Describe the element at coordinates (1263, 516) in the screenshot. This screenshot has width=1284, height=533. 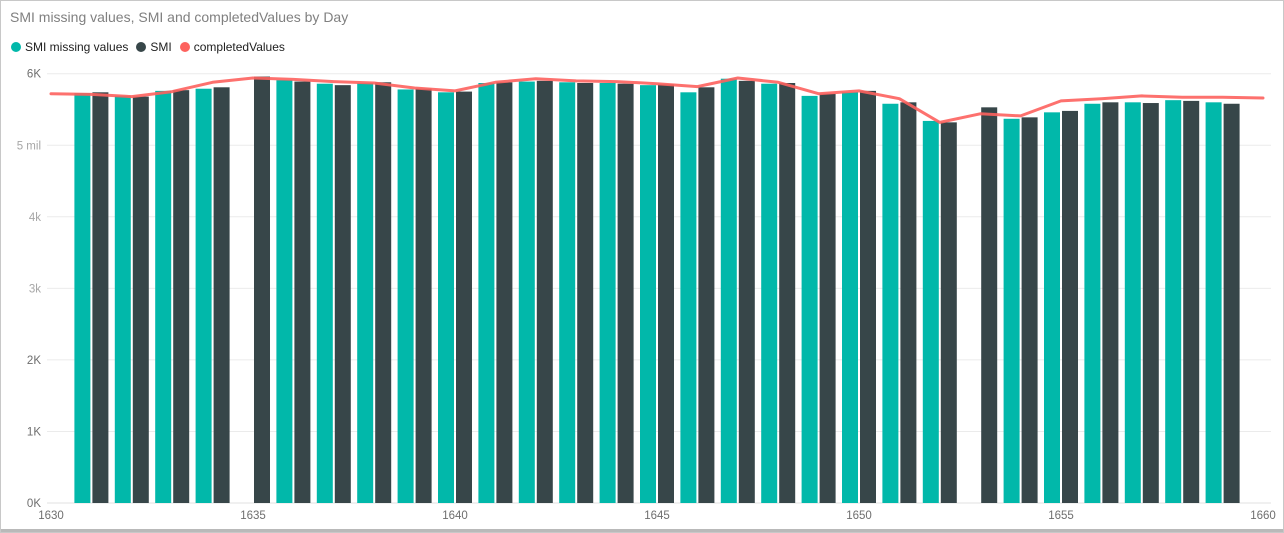
I see `x-tick-label: 1660` at that location.